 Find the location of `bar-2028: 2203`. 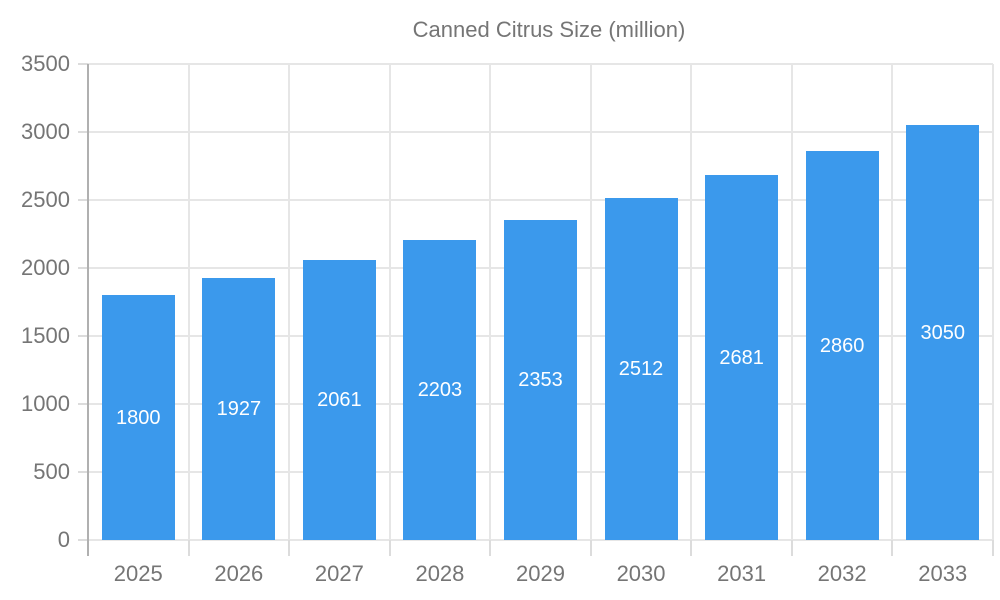

bar-2028: 2203 is located at coordinates (440, 390).